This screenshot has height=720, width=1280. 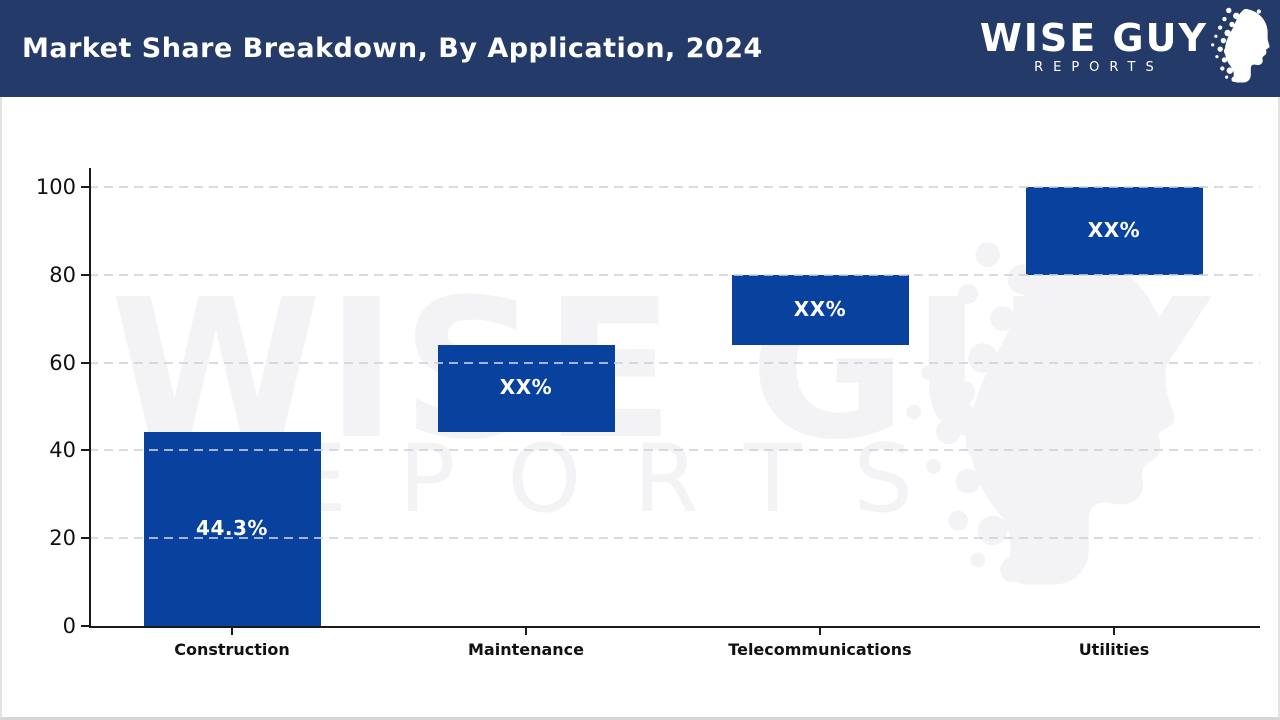 What do you see at coordinates (674, 627) in the screenshot?
I see `x-axis-spine` at bounding box center [674, 627].